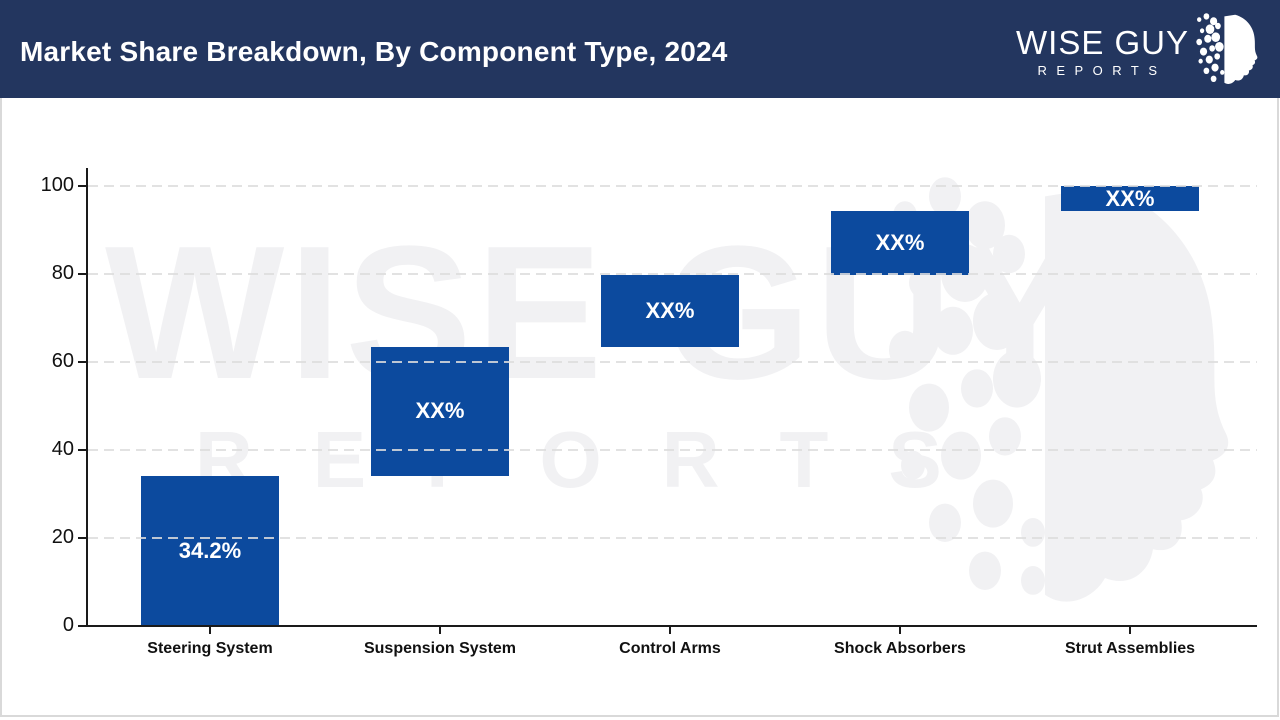 The image size is (1280, 720). Describe the element at coordinates (1103, 42) in the screenshot. I see `logo-wordmark: WISE GUY` at that location.